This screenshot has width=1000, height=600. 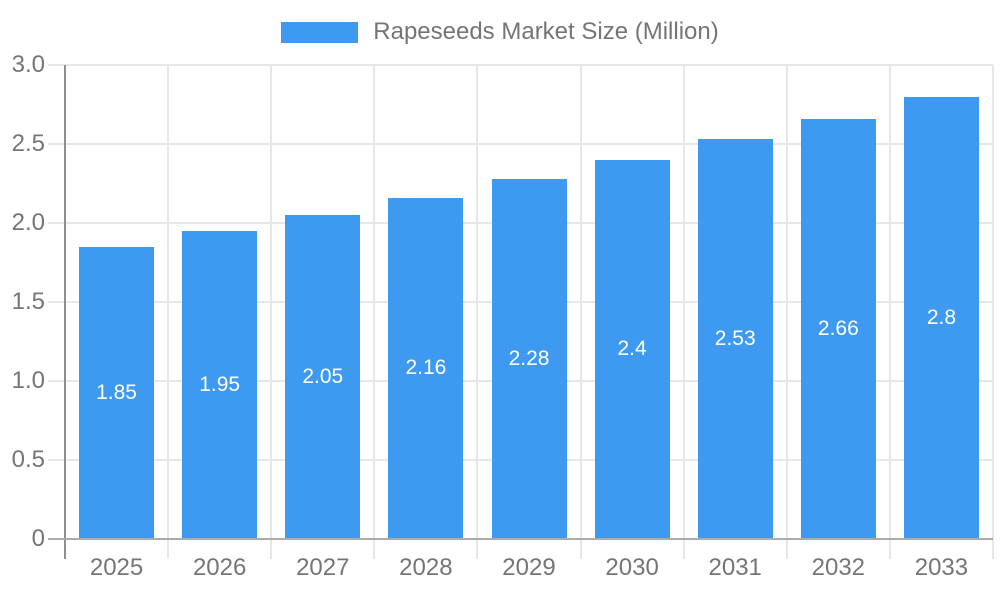 What do you see at coordinates (116, 567) in the screenshot?
I see `x-tick-label: 2025` at bounding box center [116, 567].